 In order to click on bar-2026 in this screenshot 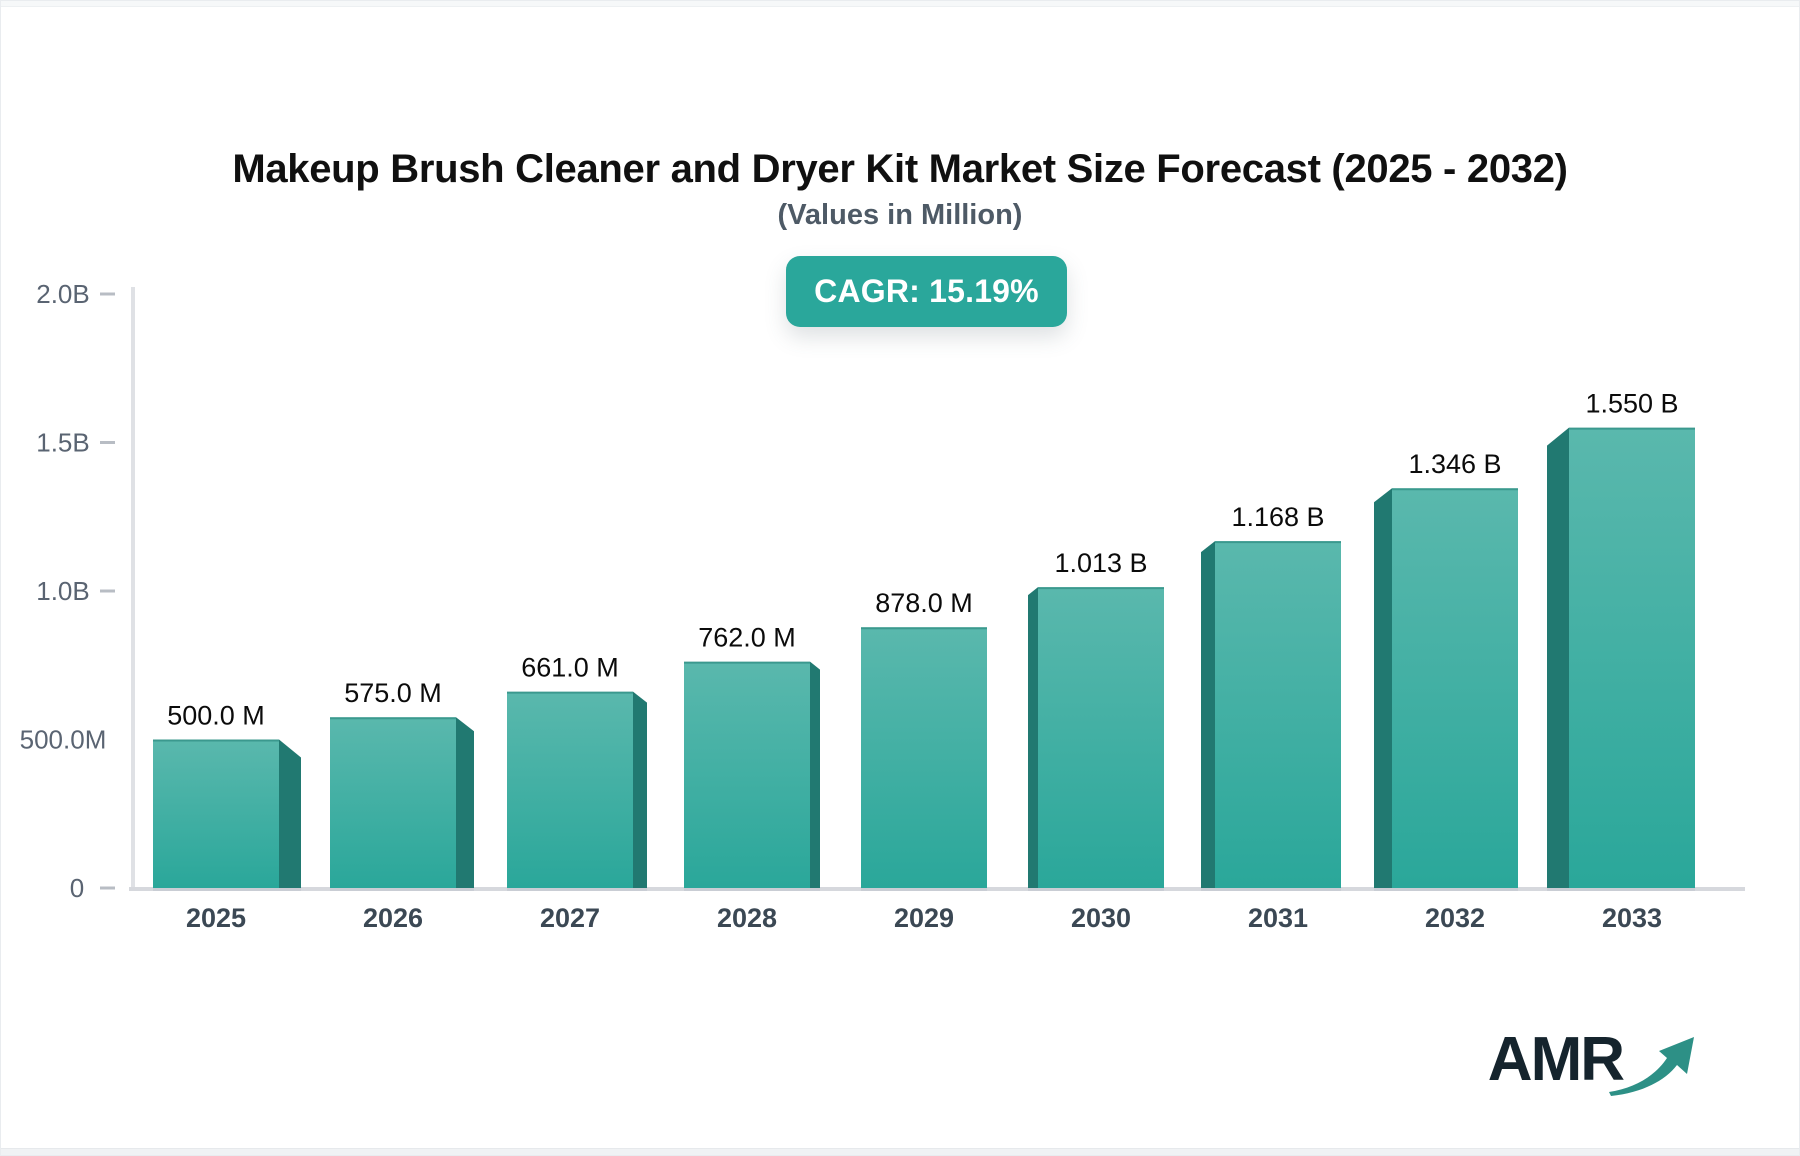, I will do `click(393, 802)`.